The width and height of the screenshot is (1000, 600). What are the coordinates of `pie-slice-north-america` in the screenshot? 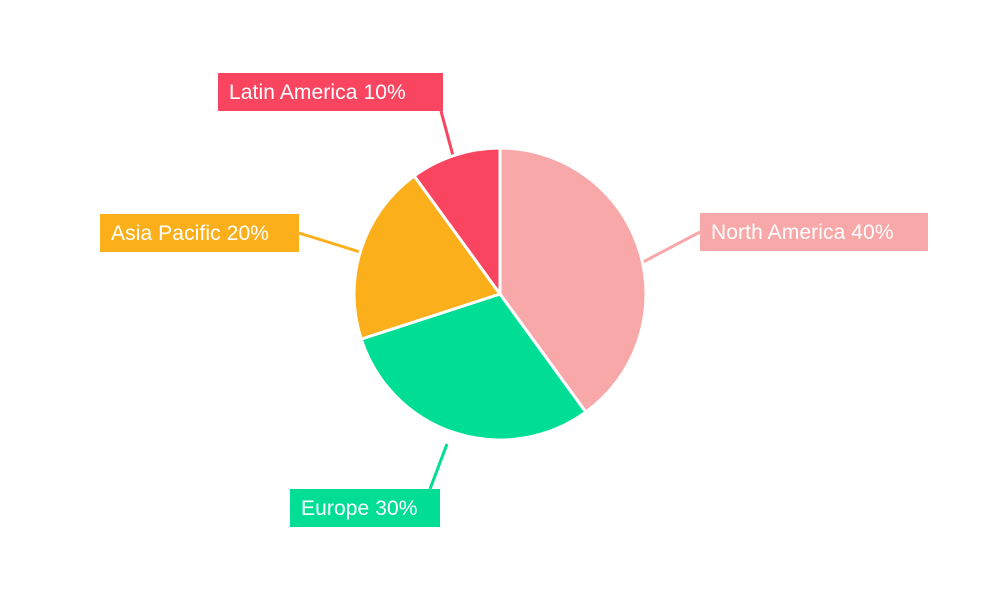 It's located at (573, 280).